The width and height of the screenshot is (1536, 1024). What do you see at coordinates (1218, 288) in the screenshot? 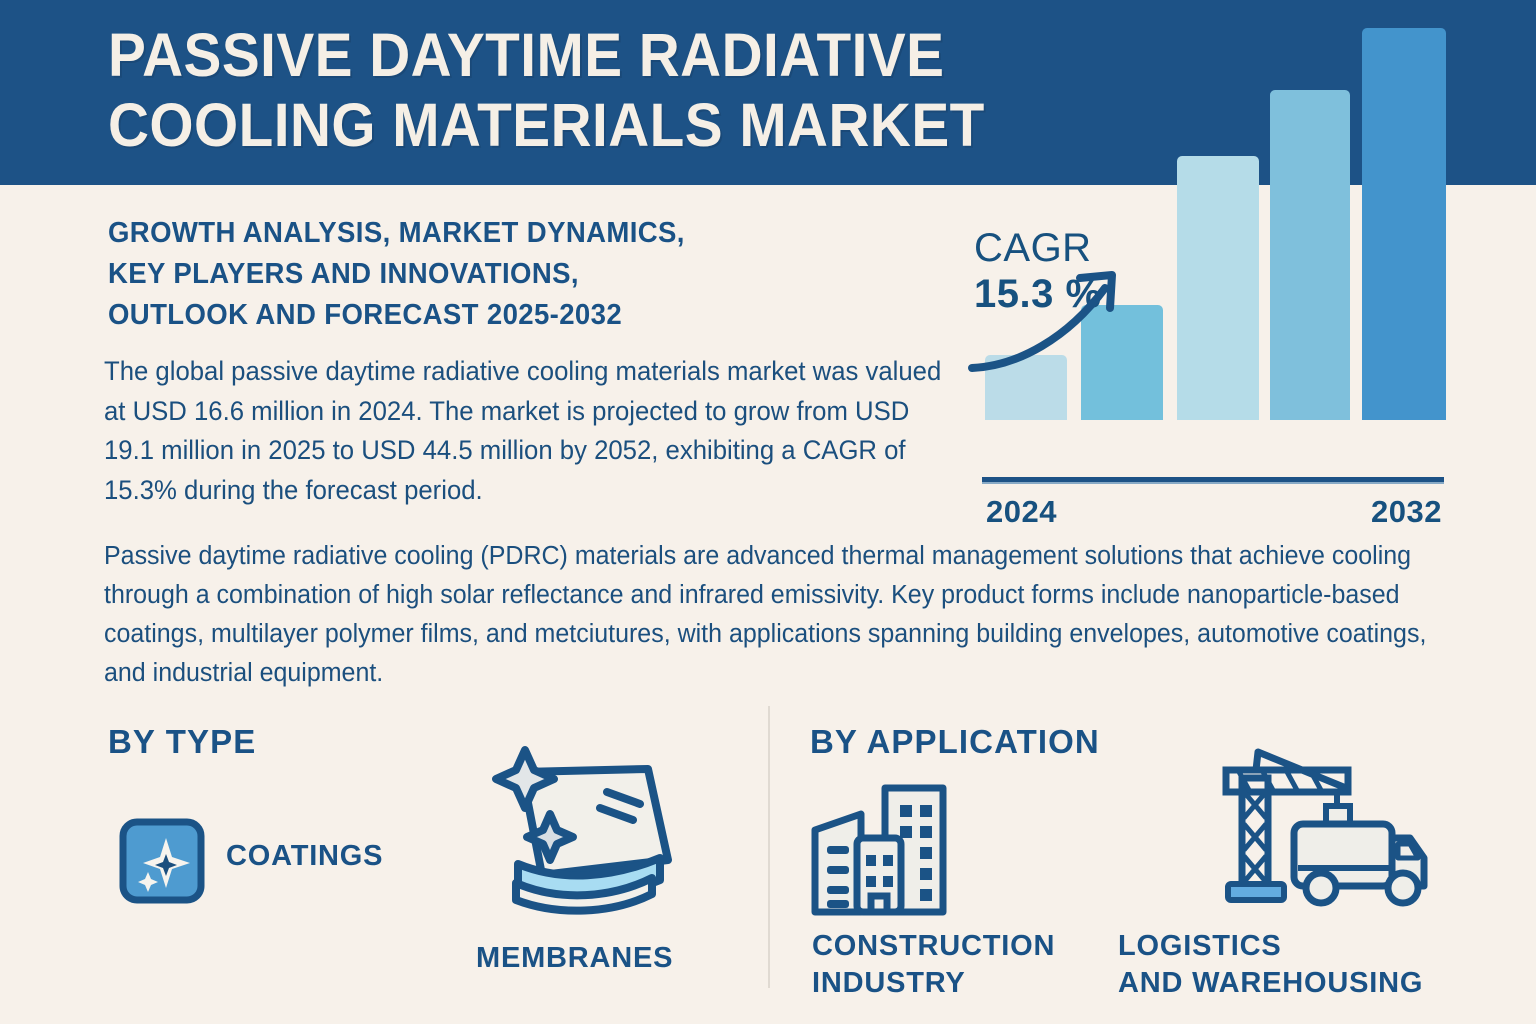
I see `chart-bar-2028` at bounding box center [1218, 288].